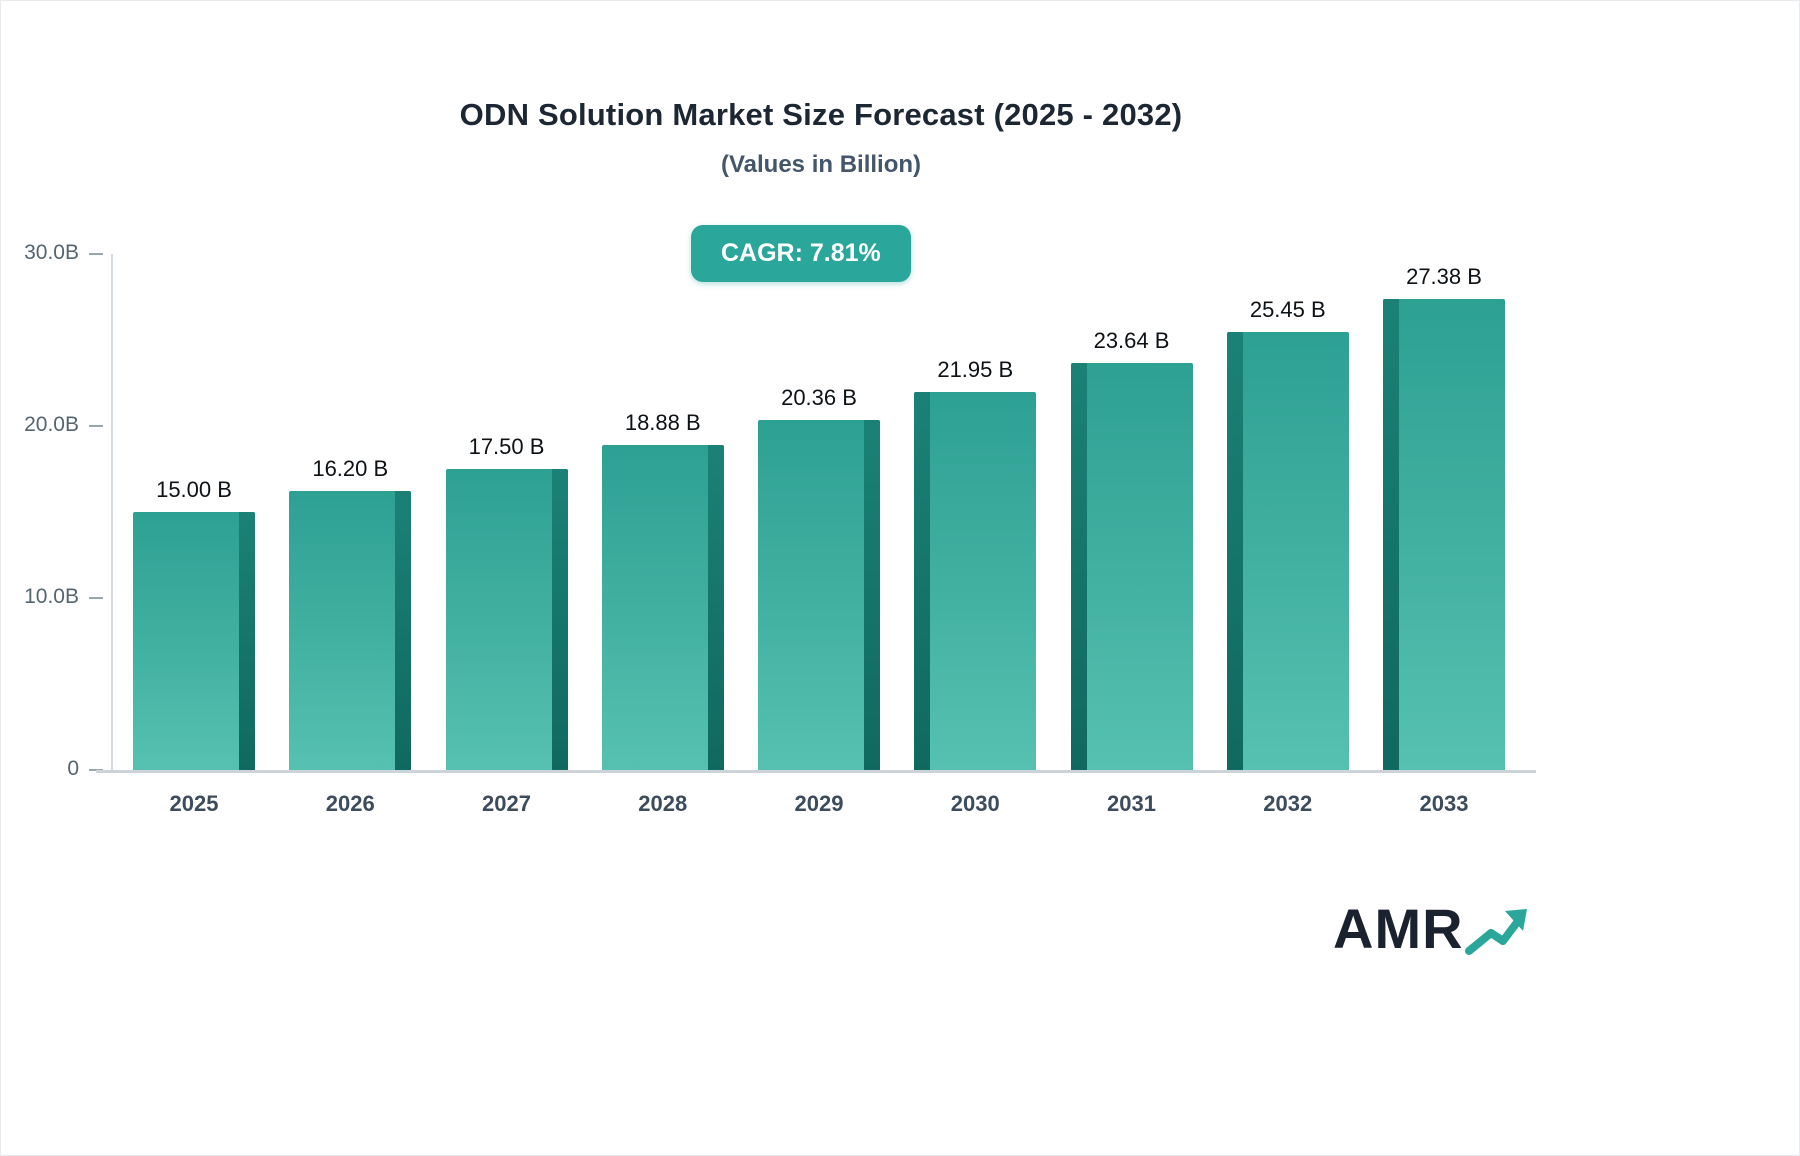  I want to click on bar-value-label: 23.64 B, so click(1131, 341).